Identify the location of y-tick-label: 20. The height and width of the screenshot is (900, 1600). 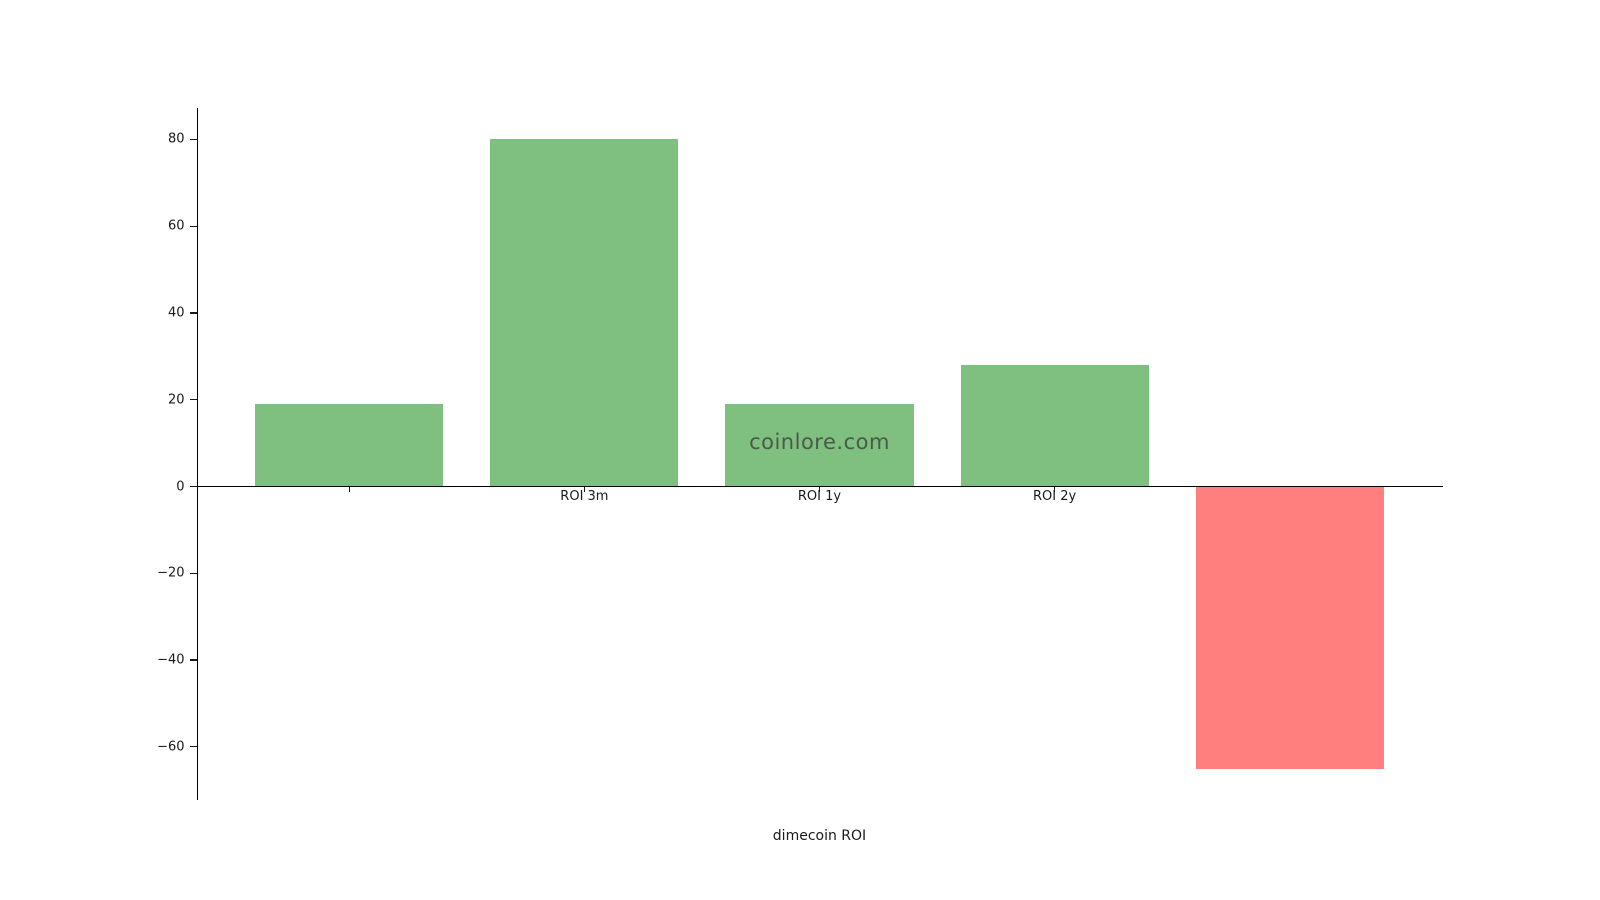
(176, 400).